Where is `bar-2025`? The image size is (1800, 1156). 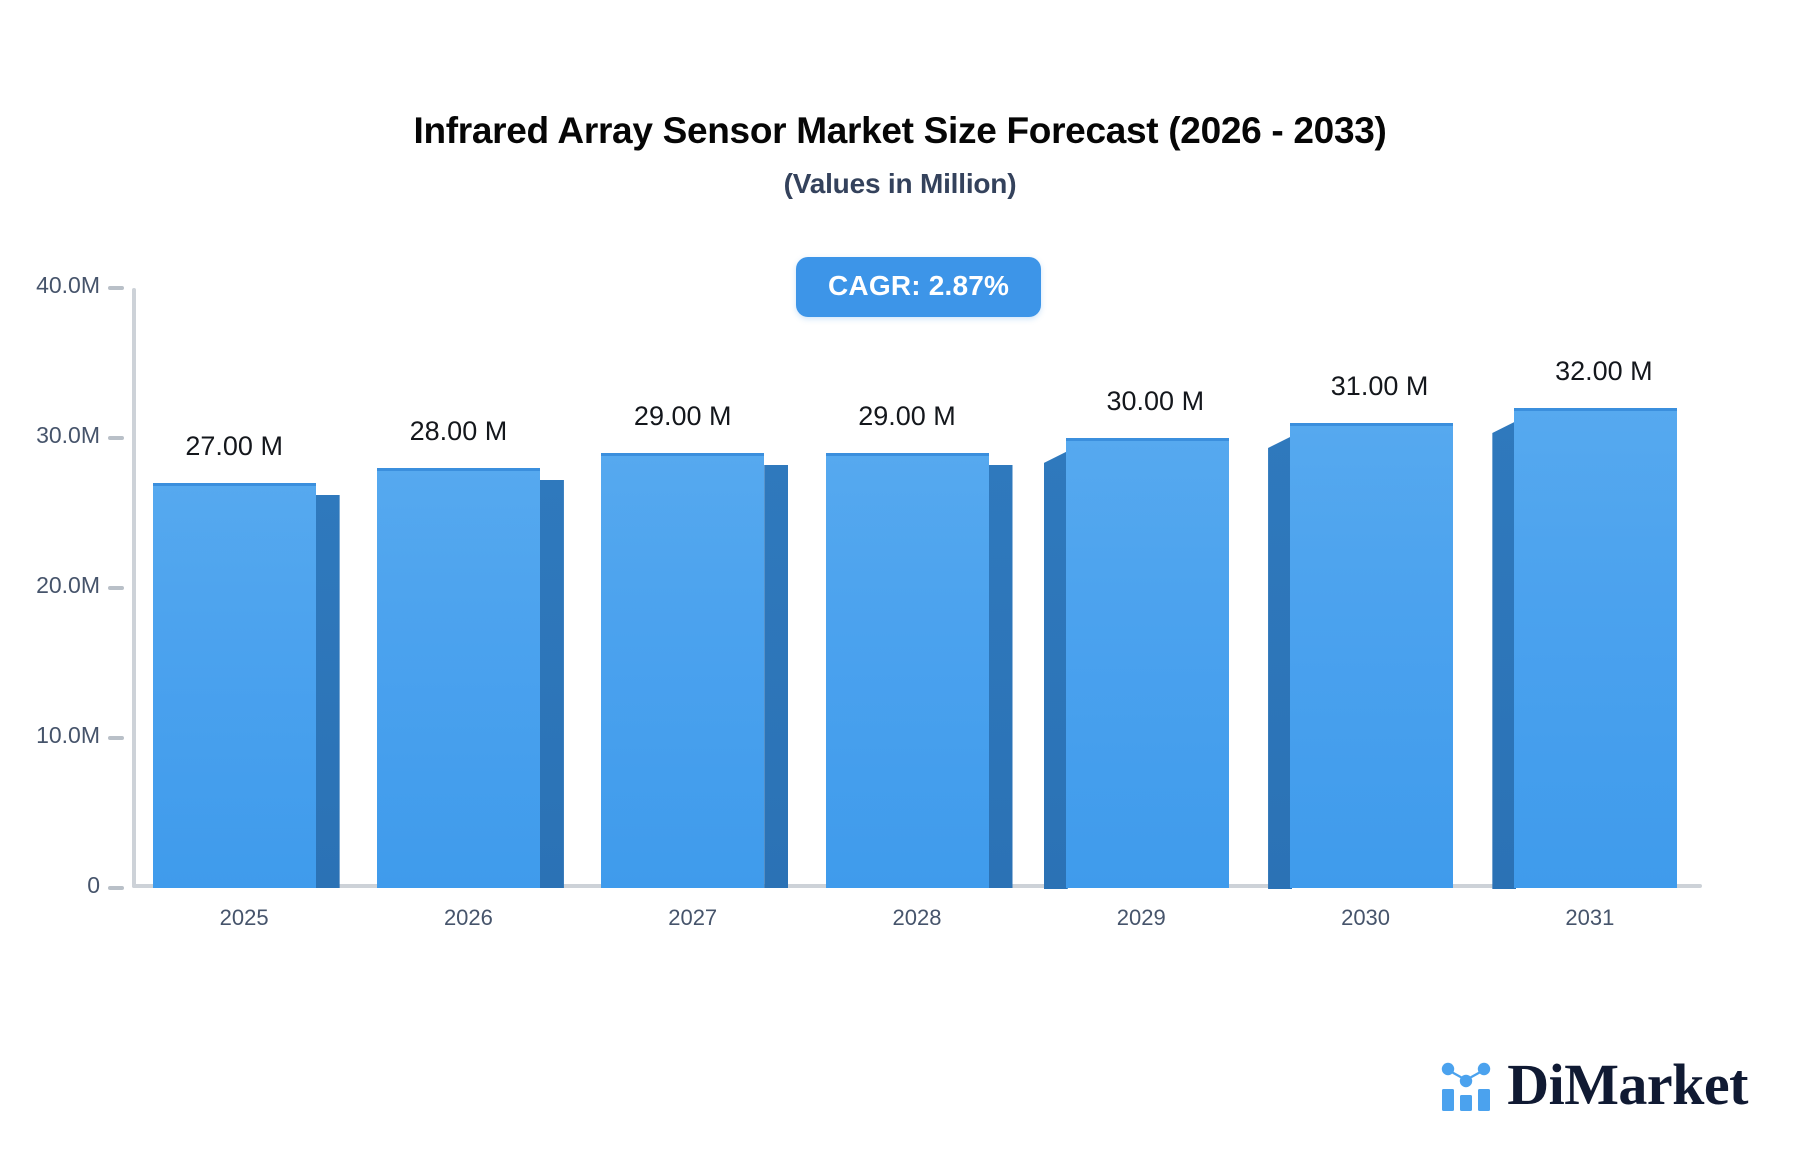 bar-2025 is located at coordinates (246, 588).